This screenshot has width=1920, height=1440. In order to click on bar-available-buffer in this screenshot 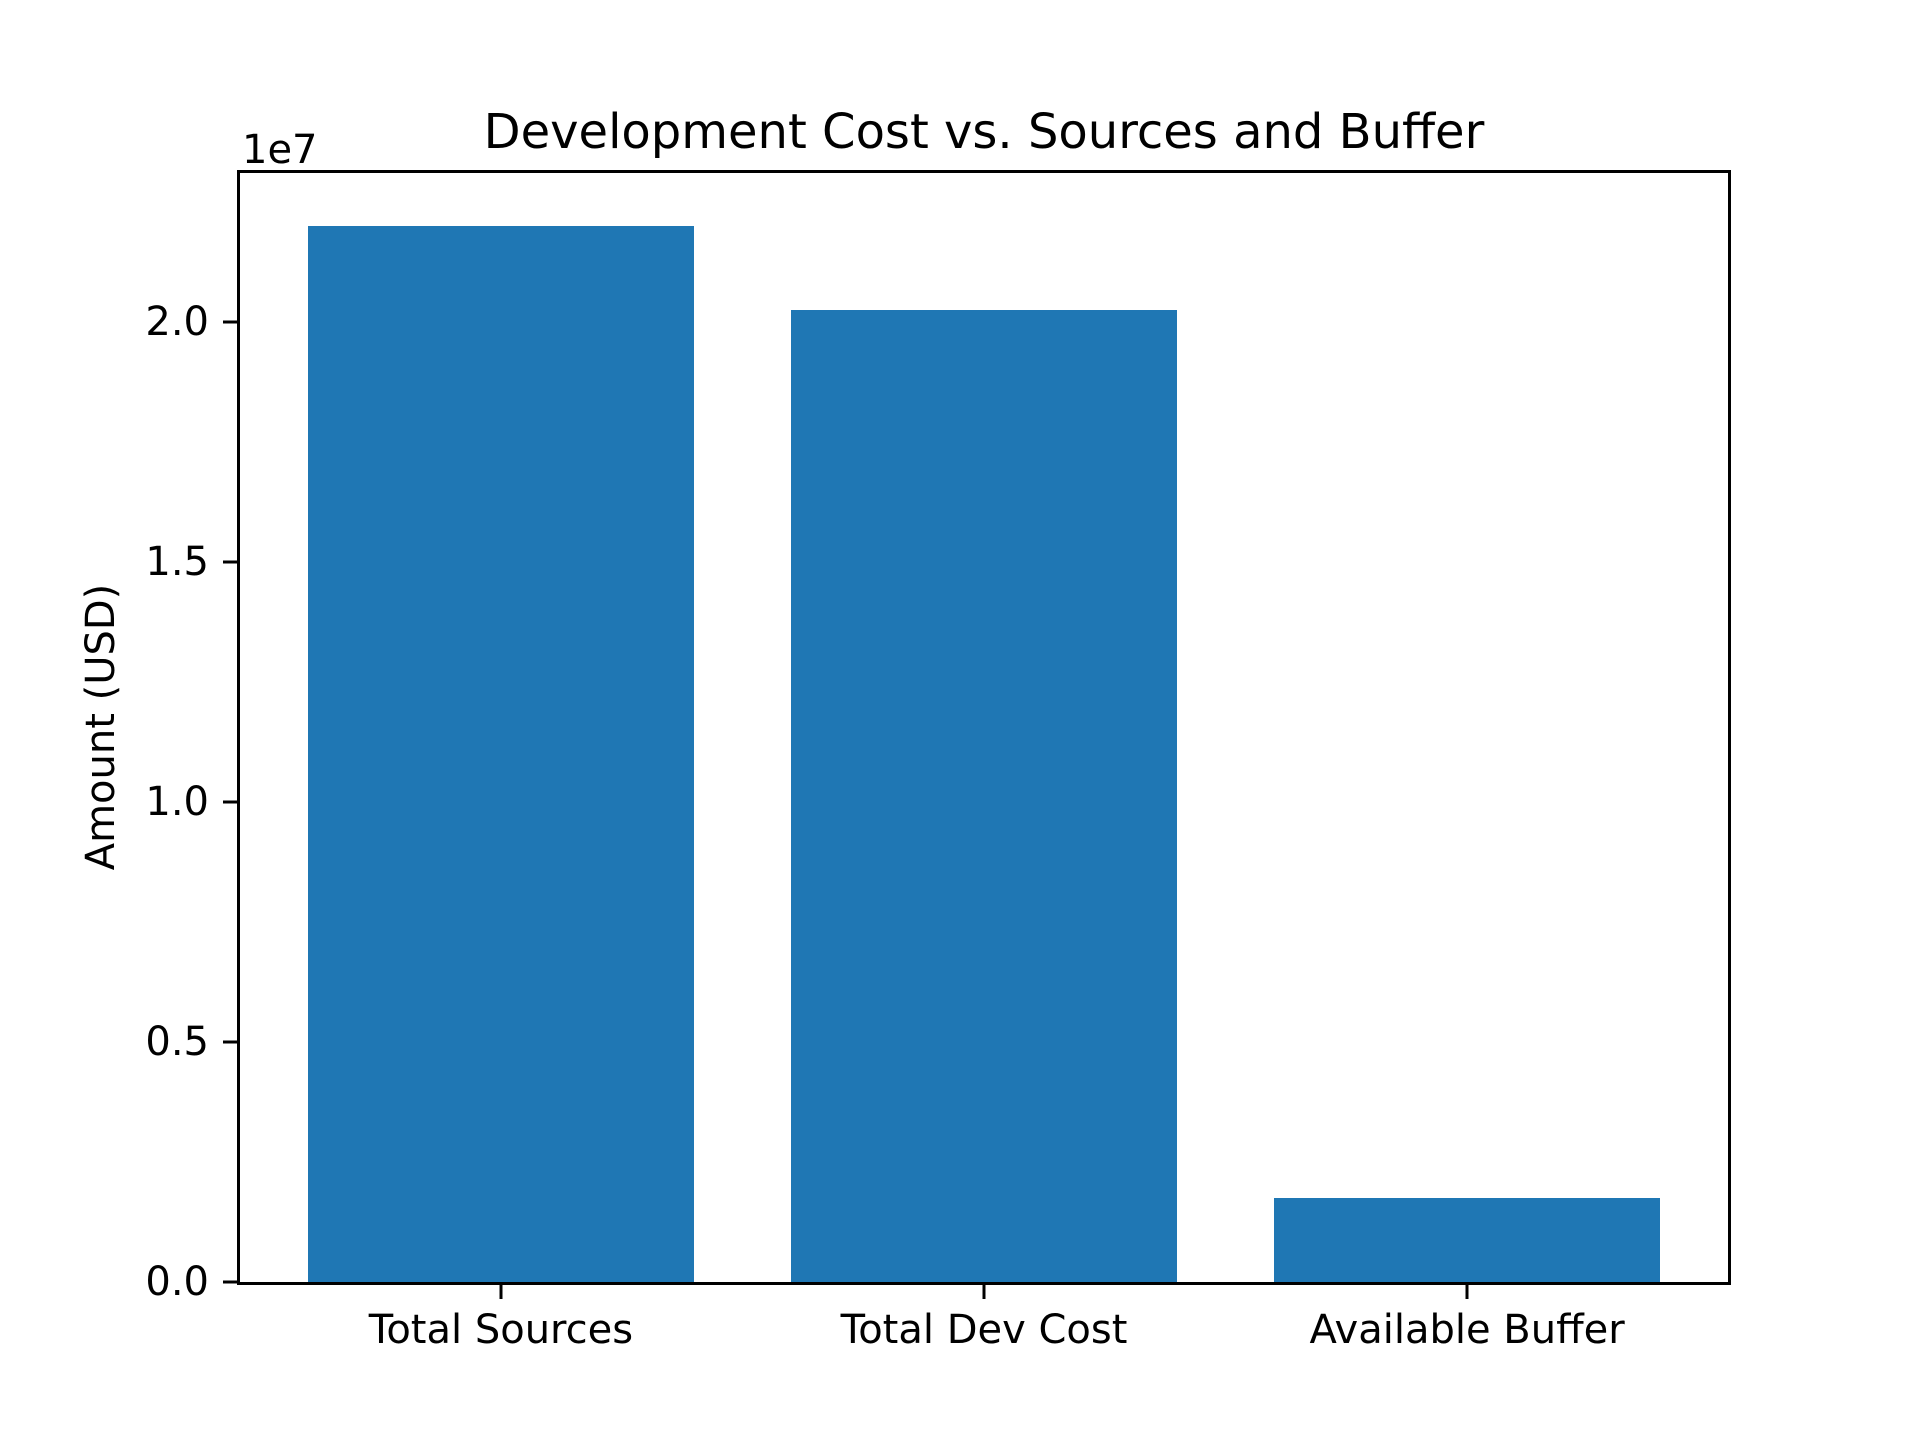, I will do `click(1467, 1240)`.